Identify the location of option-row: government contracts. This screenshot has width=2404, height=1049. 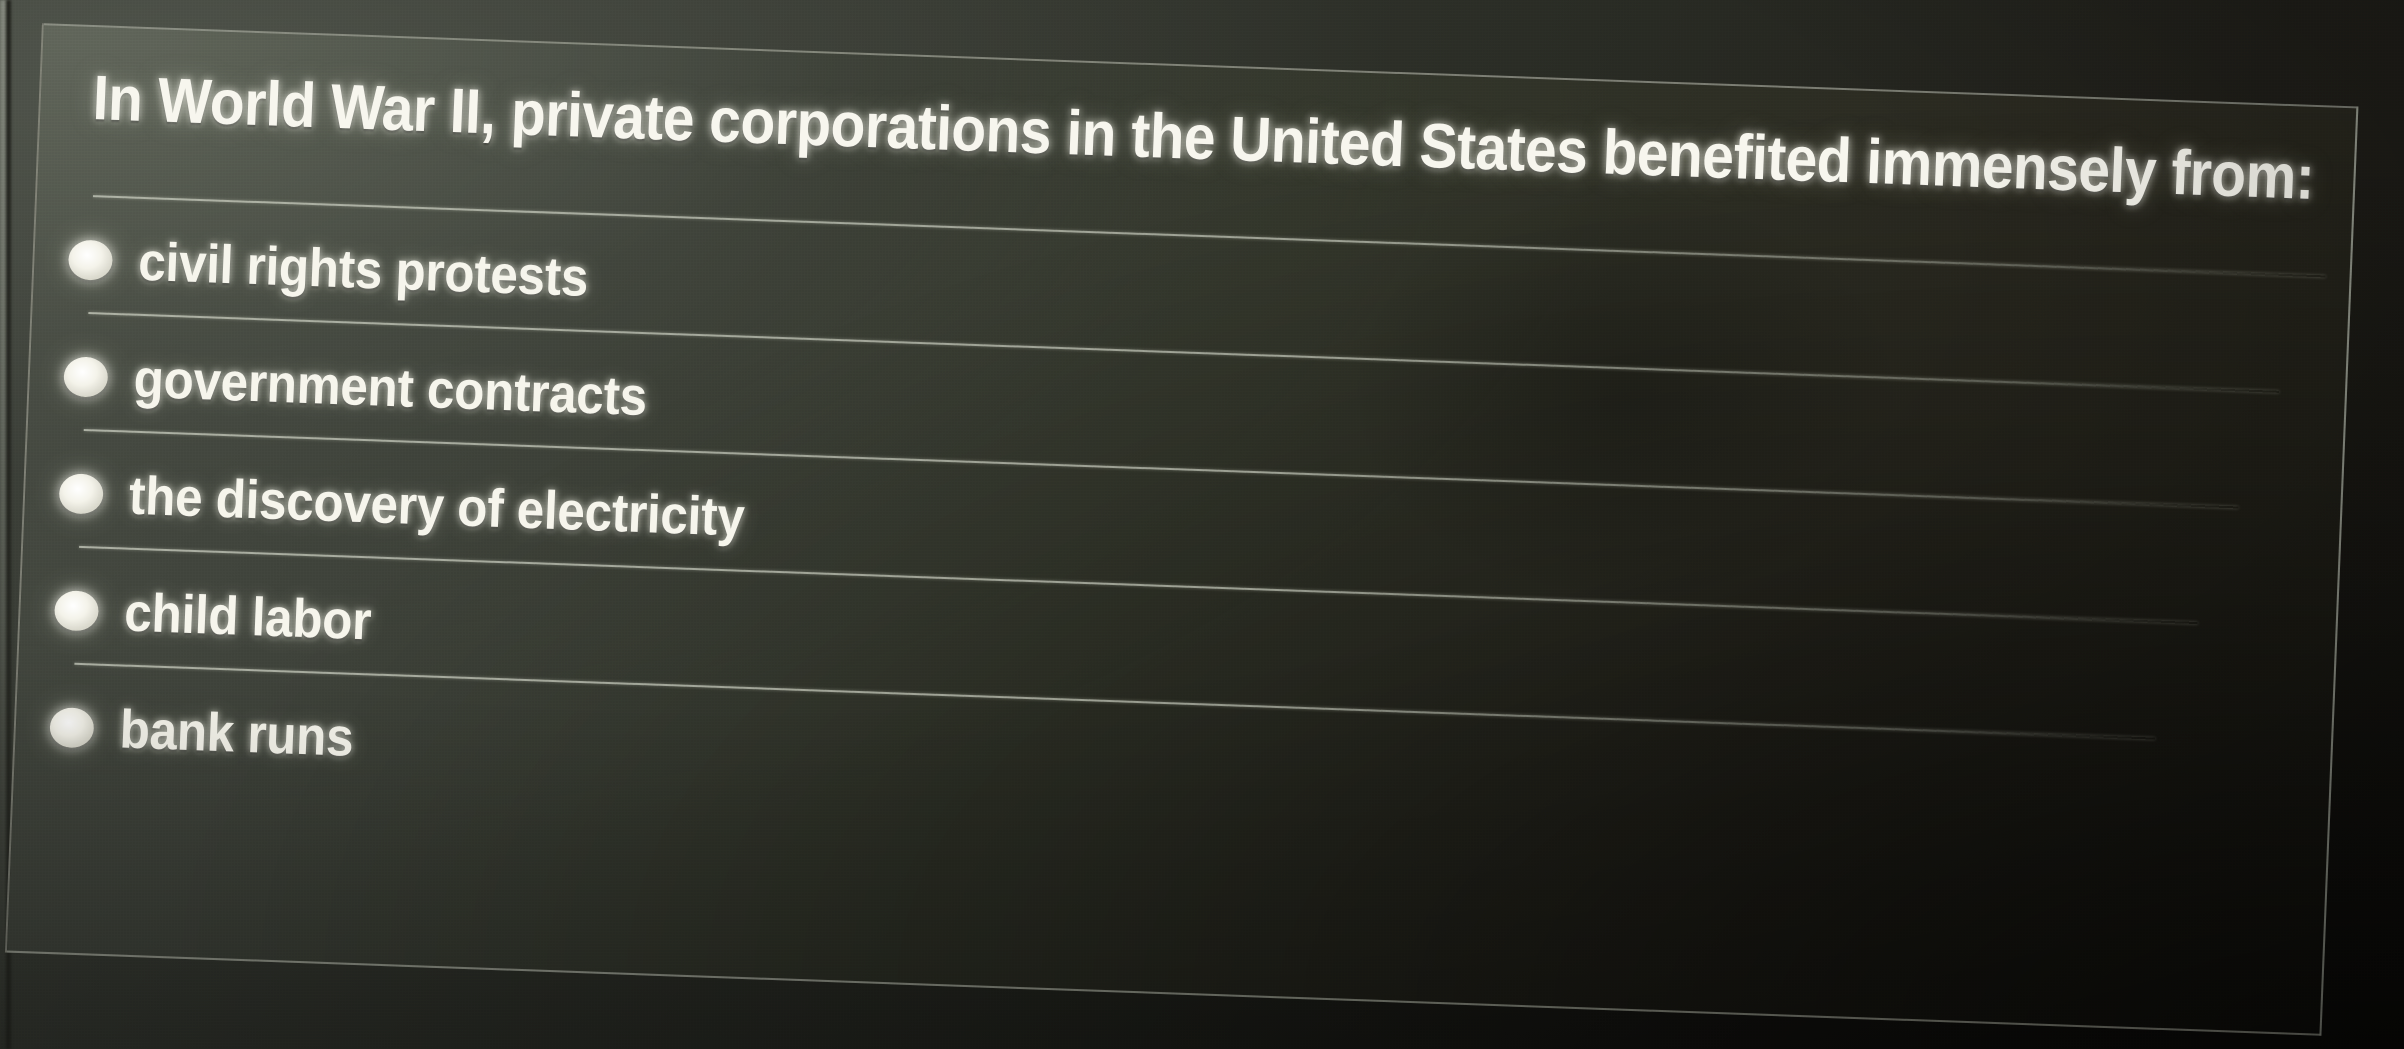
(379, 387).